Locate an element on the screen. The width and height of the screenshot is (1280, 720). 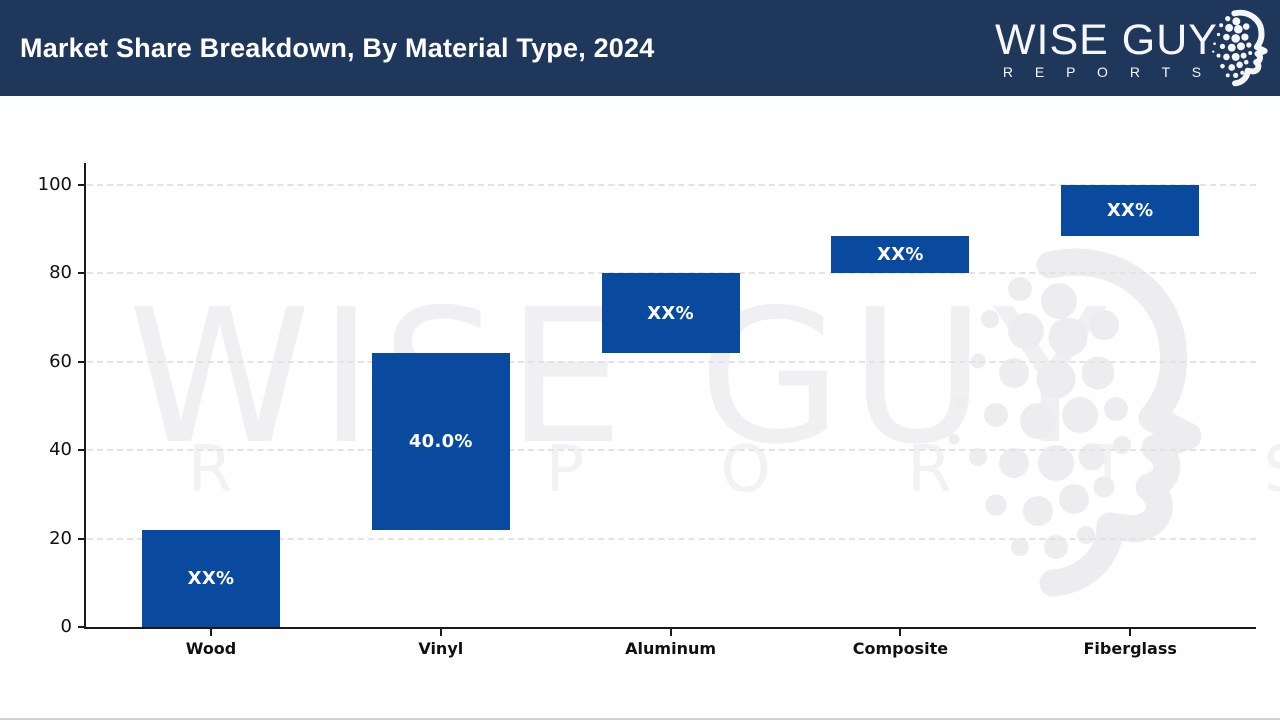
x-tick-wood is located at coordinates (211, 632).